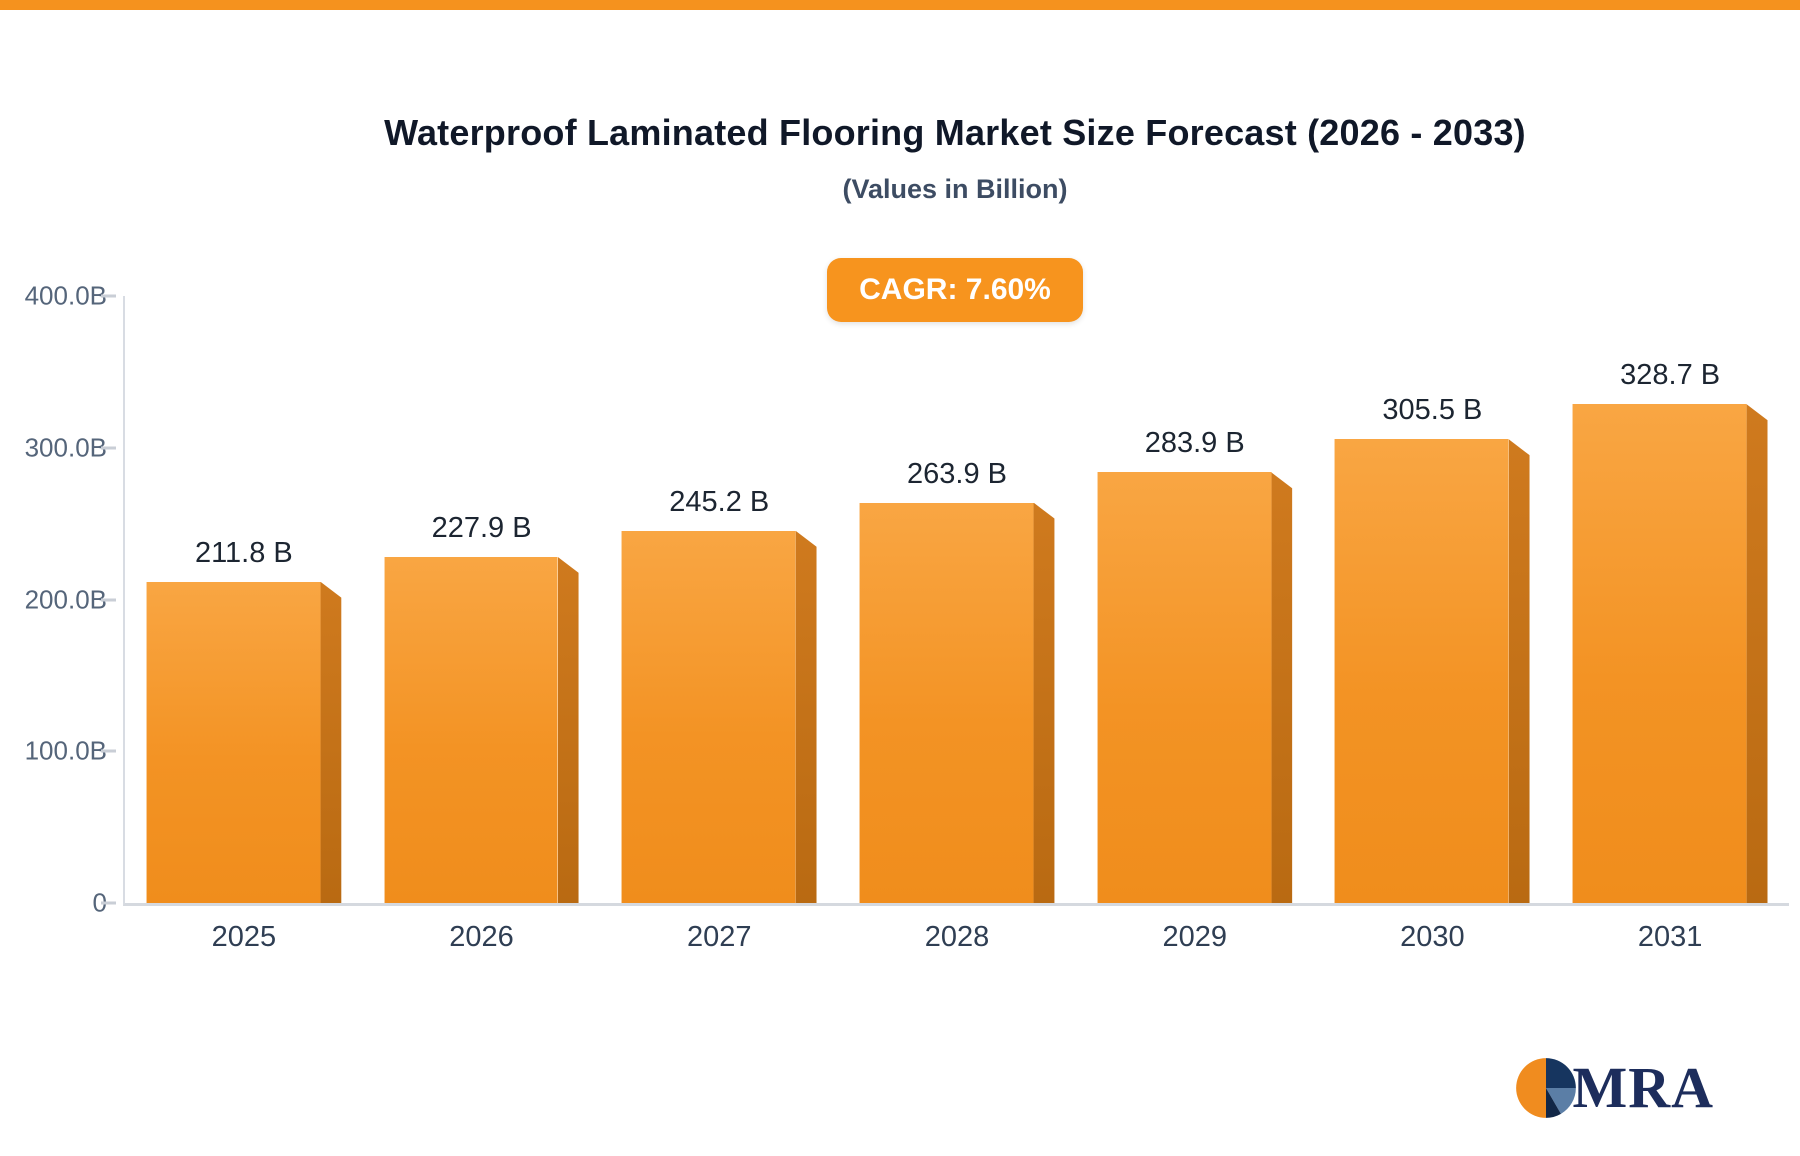 The width and height of the screenshot is (1800, 1156). I want to click on cagr-badge: CAGR: 7.60%, so click(955, 290).